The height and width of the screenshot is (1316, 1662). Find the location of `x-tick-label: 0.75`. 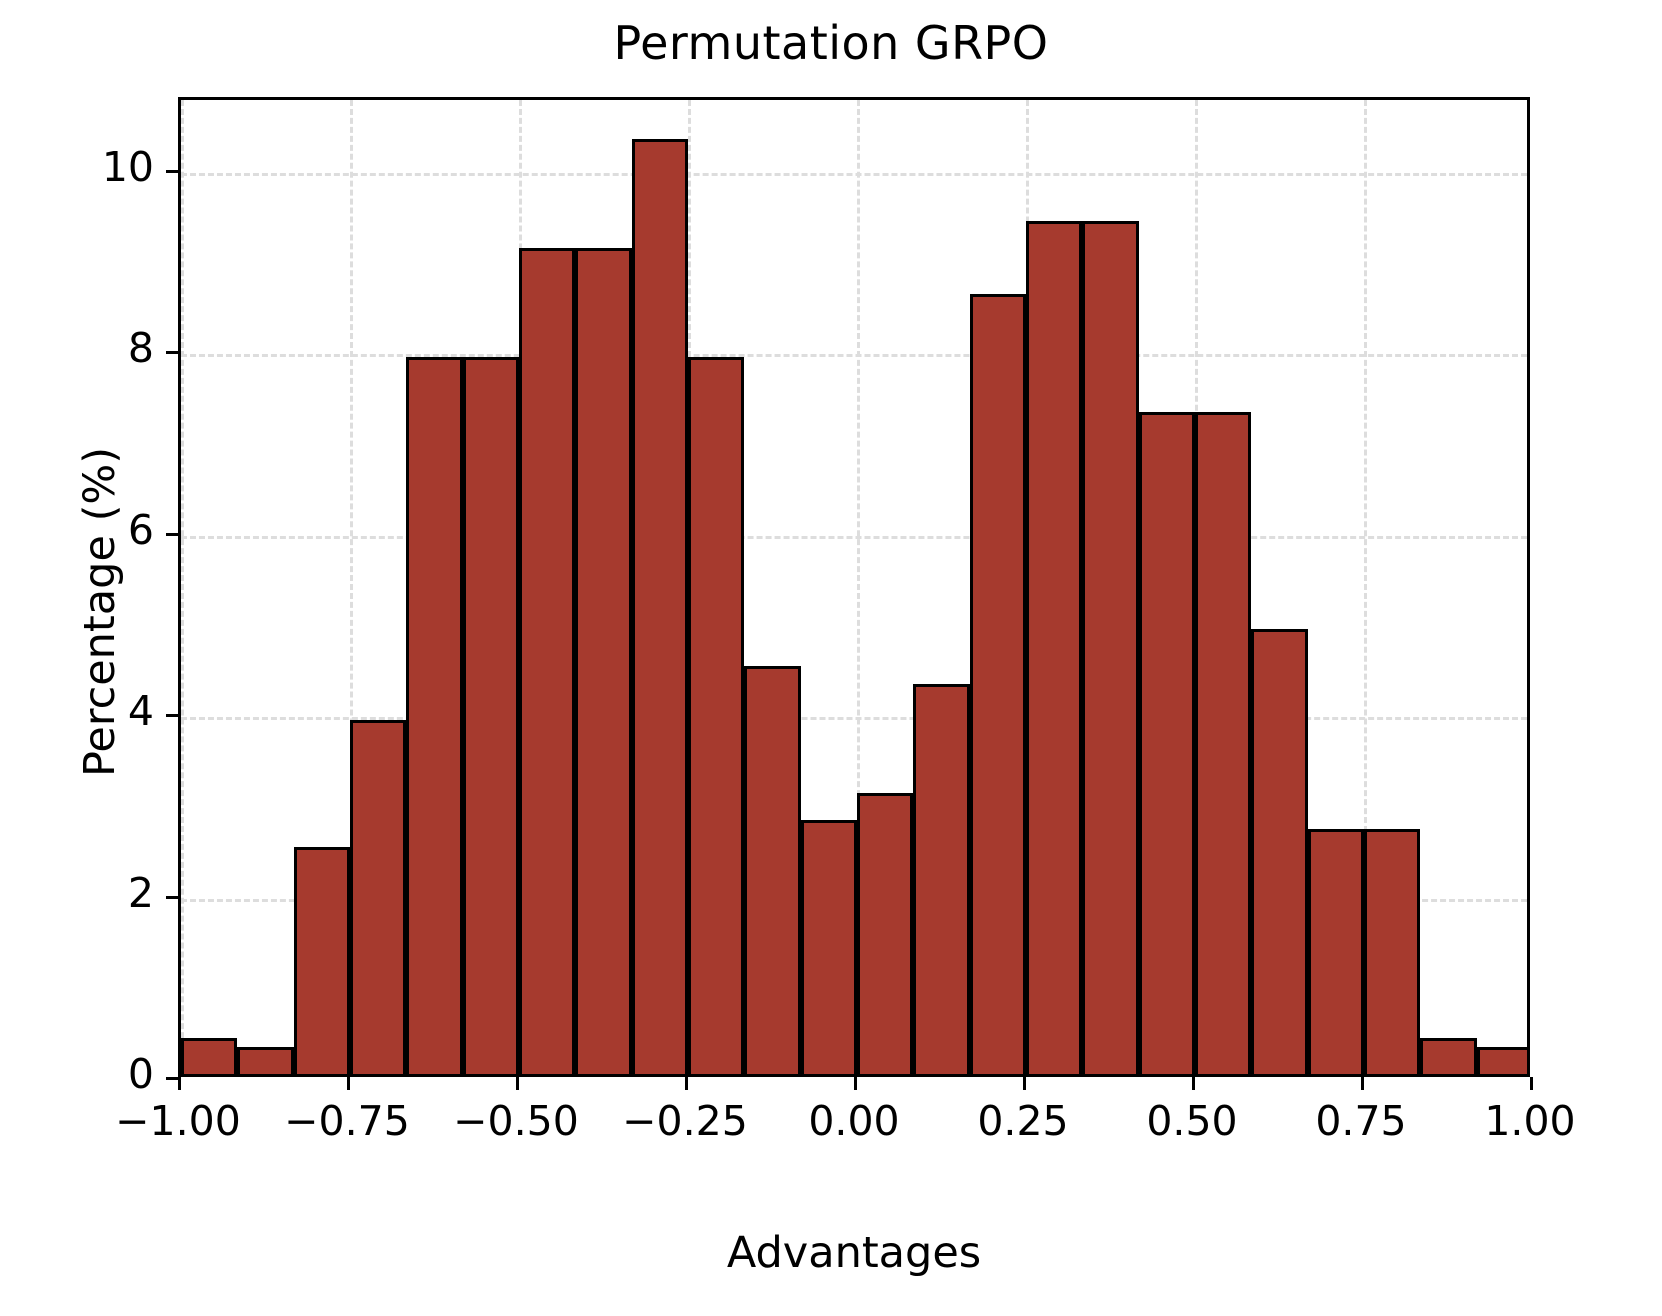

x-tick-label: 0.75 is located at coordinates (1361, 1121).